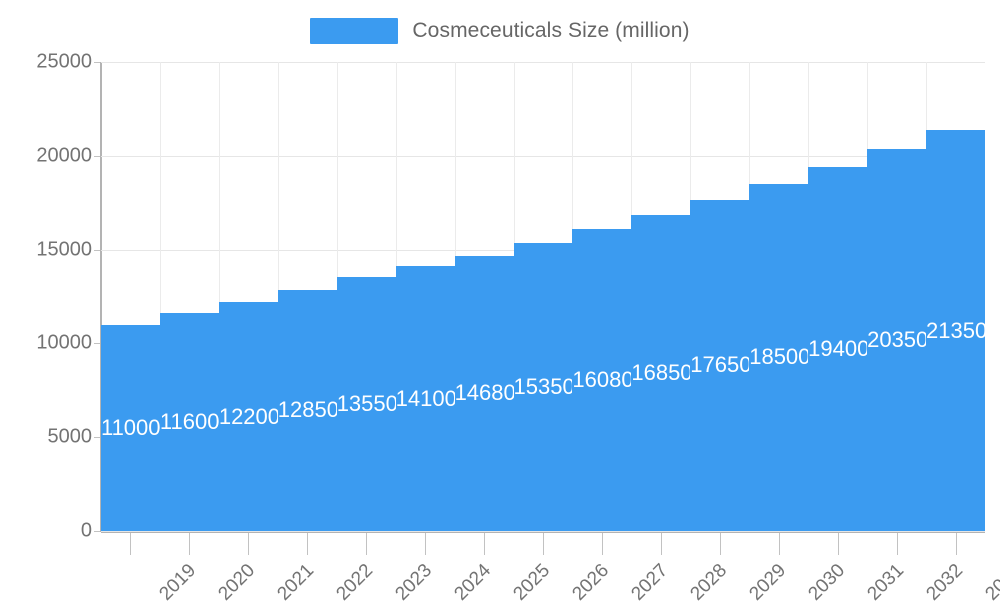 The height and width of the screenshot is (605, 1000). I want to click on x-axis-tick-label-2019: 2019, so click(178, 582).